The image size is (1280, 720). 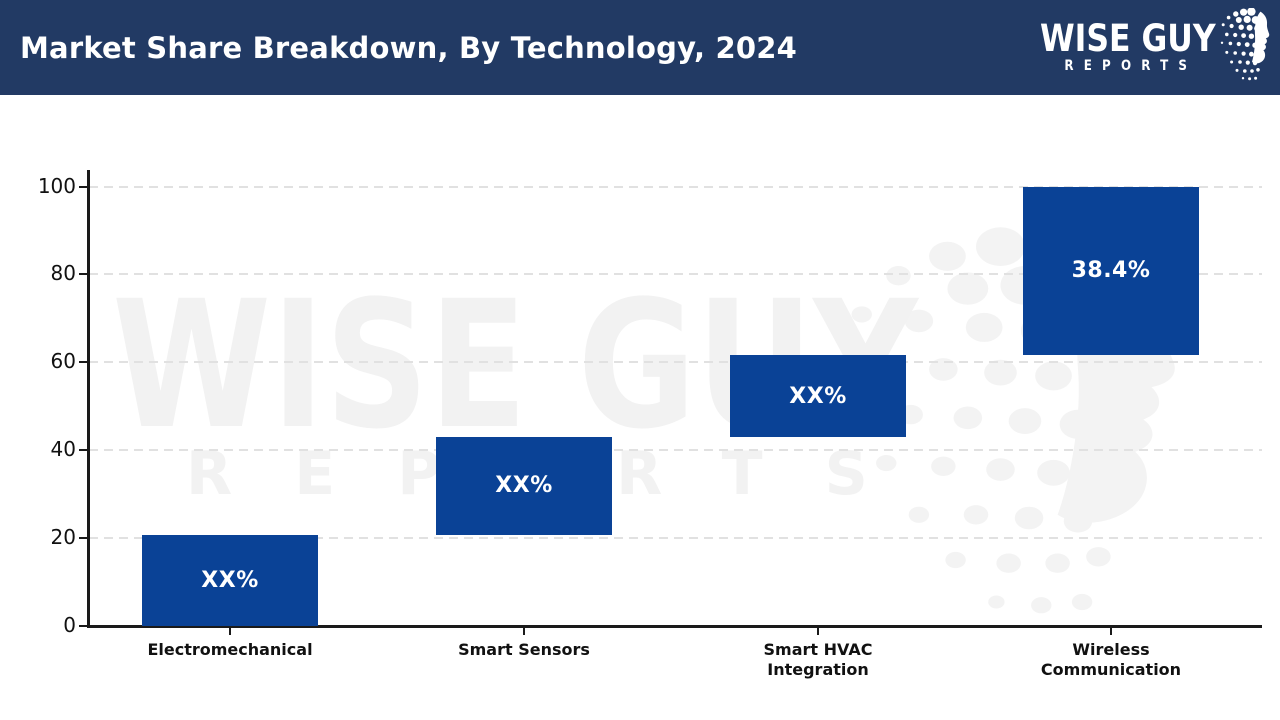 What do you see at coordinates (524, 649) in the screenshot?
I see `x-category-label: Smart Sensors` at bounding box center [524, 649].